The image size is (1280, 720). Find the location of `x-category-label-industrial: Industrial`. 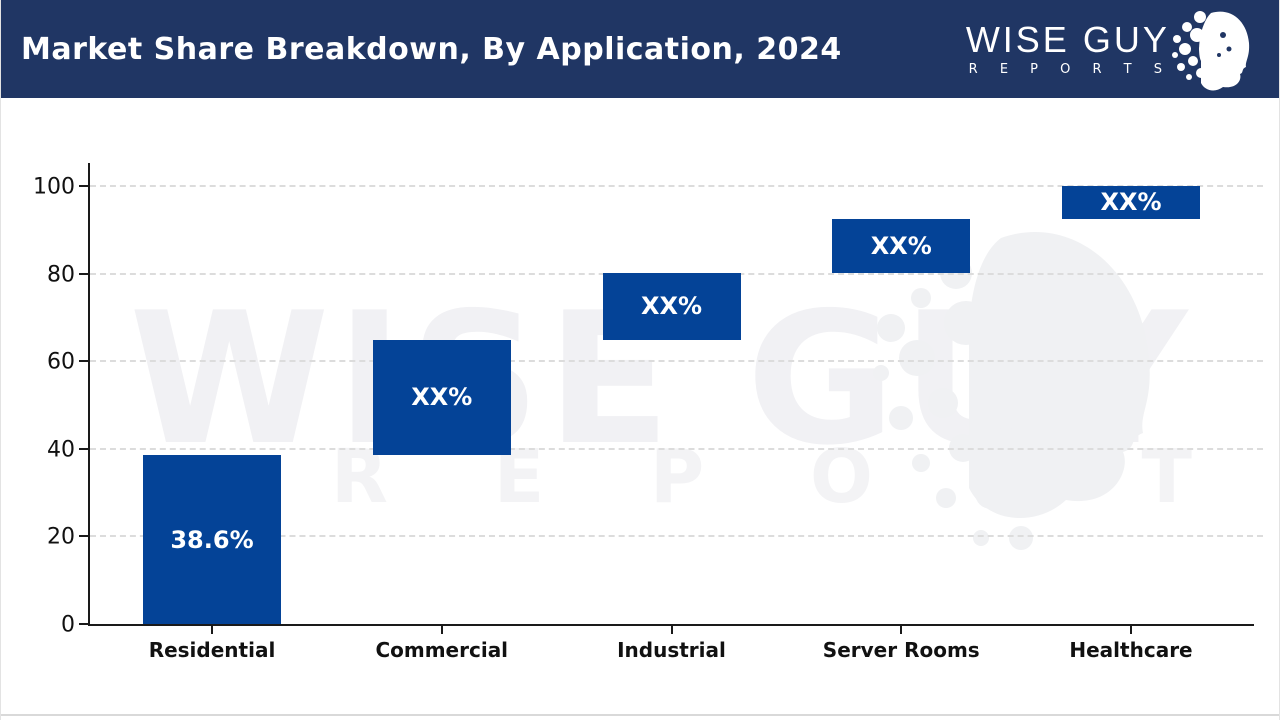

x-category-label-industrial: Industrial is located at coordinates (671, 650).